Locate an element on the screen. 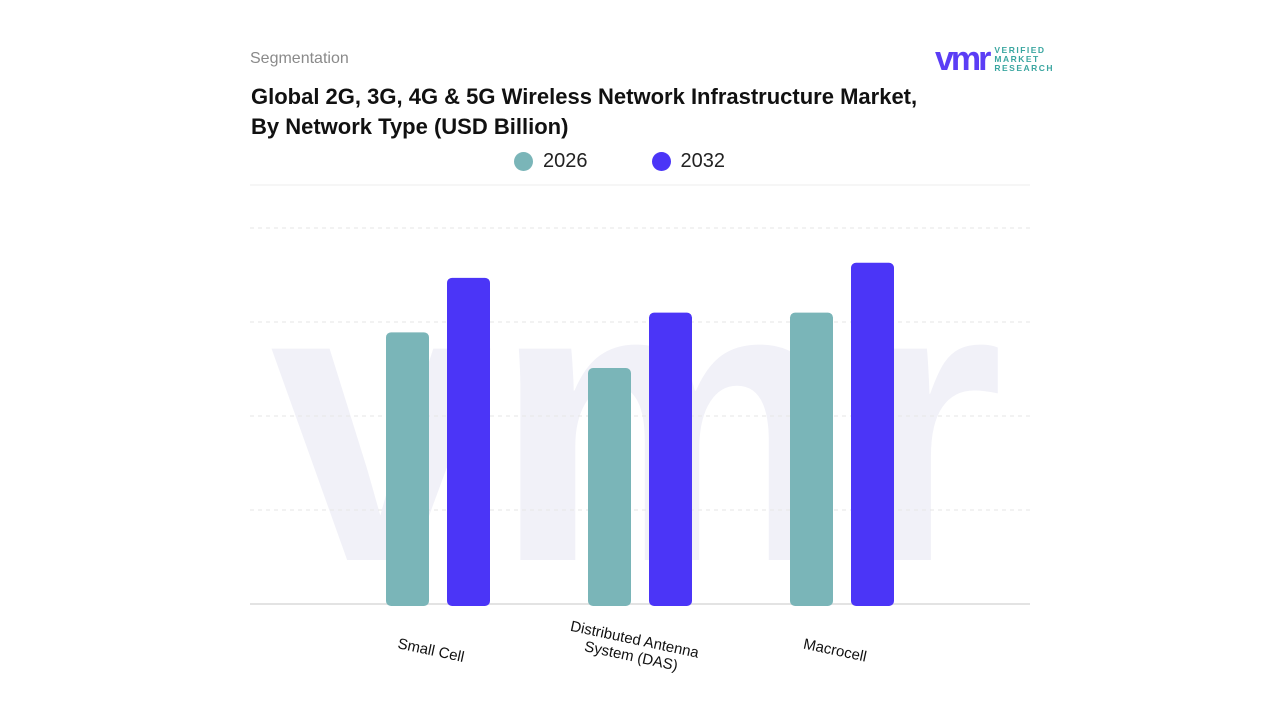 Image resolution: width=1280 pixels, height=720 pixels. legend-label-2032: 2032 is located at coordinates (703, 161).